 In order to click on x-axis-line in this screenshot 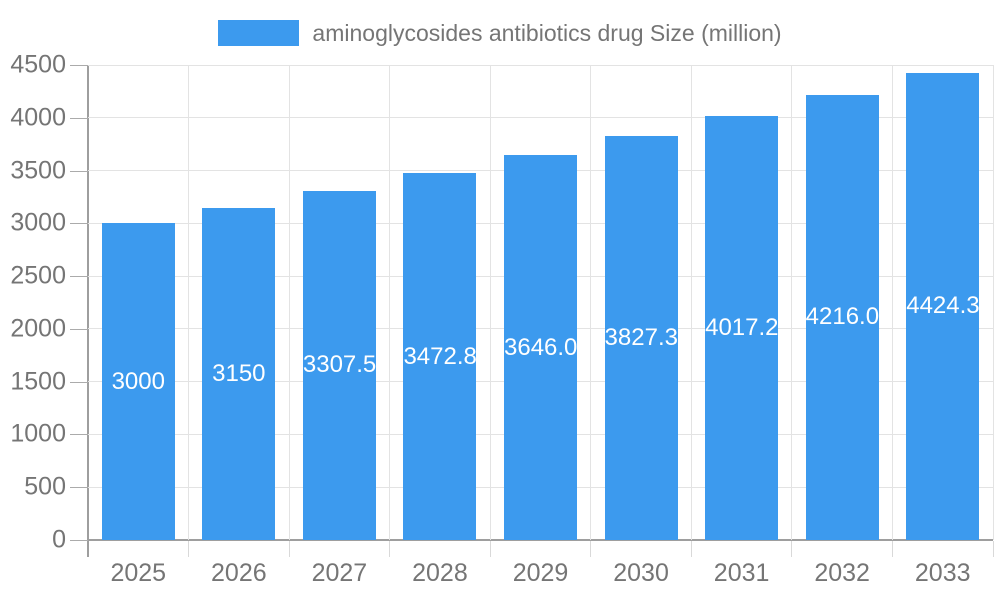, I will do `click(540, 540)`.